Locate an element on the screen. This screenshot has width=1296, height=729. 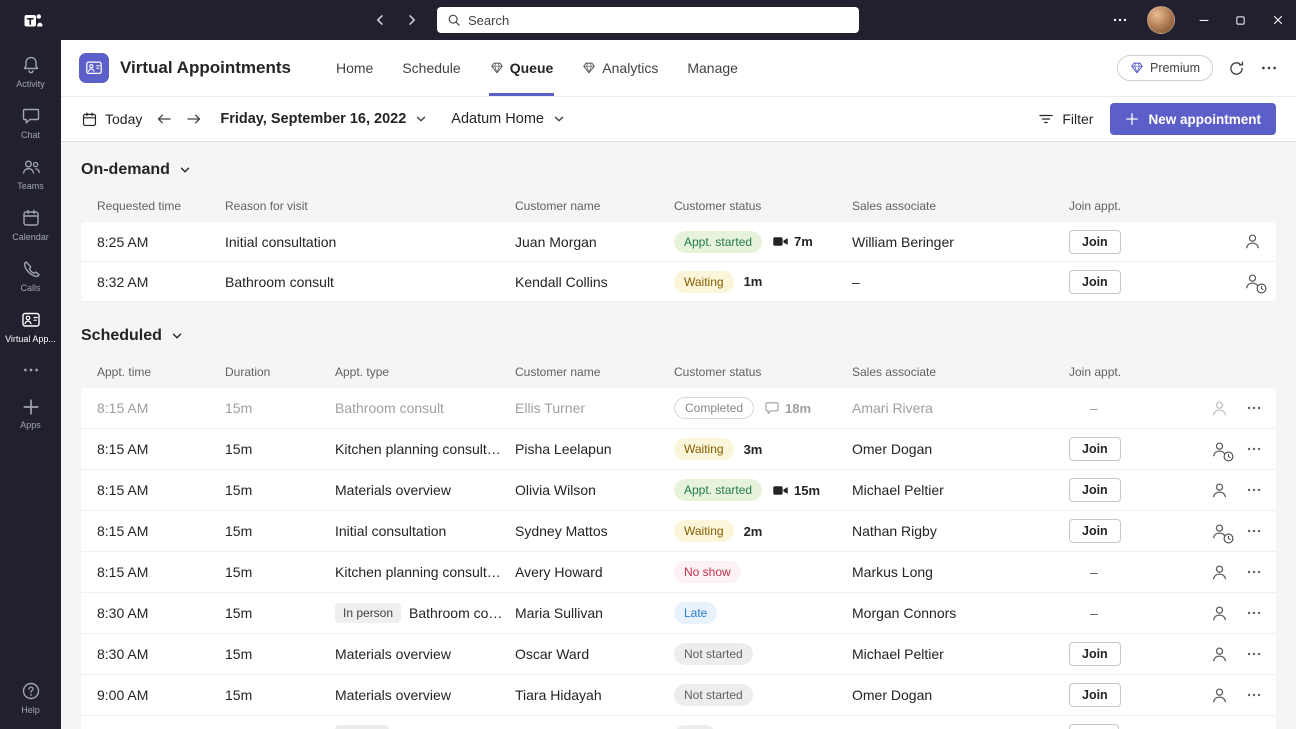
next-day-button is located at coordinates (194, 119).